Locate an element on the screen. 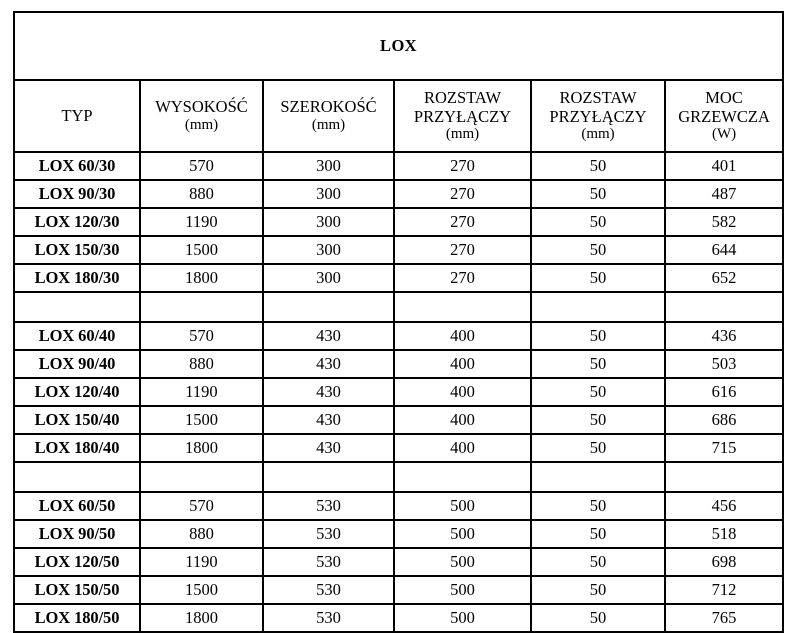  column-header-szerokosc-label: SZEROKOŚĆ is located at coordinates (328, 107).